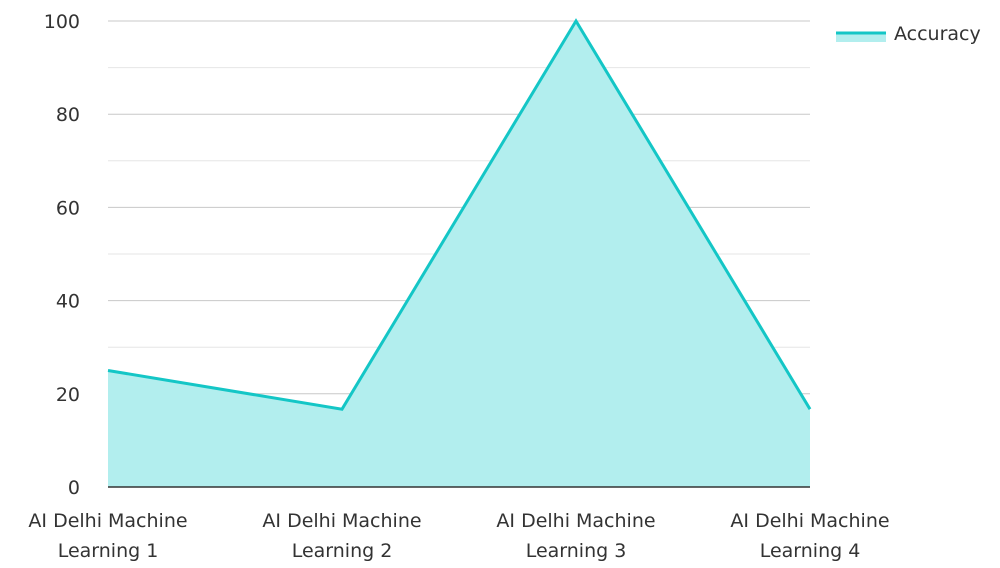  What do you see at coordinates (341, 536) in the screenshot?
I see `x-category-label: AI Delhi Machine Learning 2` at bounding box center [341, 536].